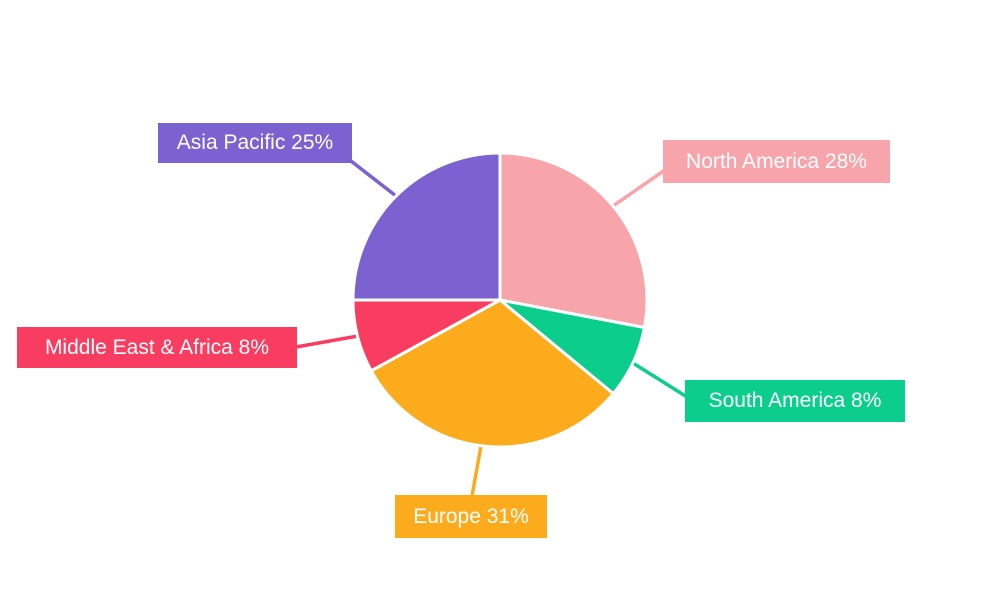 The height and width of the screenshot is (600, 1000). What do you see at coordinates (573, 240) in the screenshot?
I see `pie-slice-north-america` at bounding box center [573, 240].